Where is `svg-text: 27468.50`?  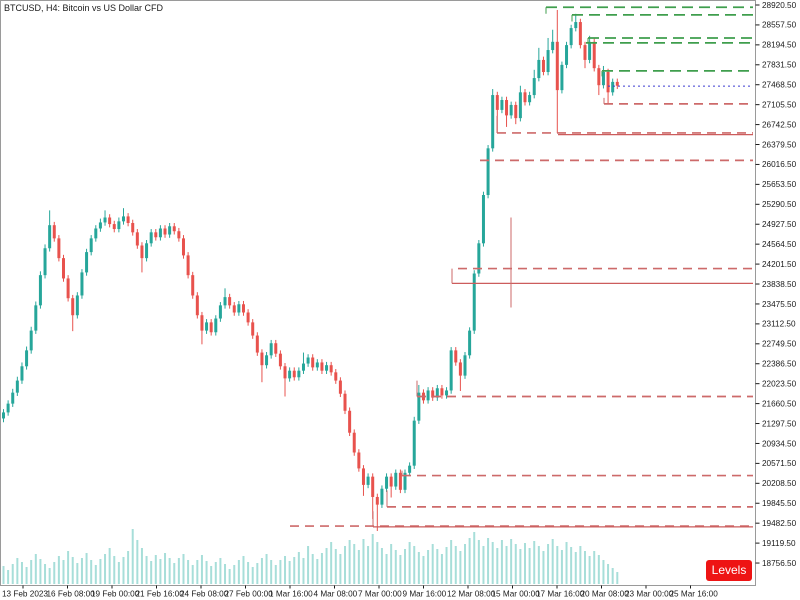 svg-text: 27468.50 is located at coordinates (779, 85).